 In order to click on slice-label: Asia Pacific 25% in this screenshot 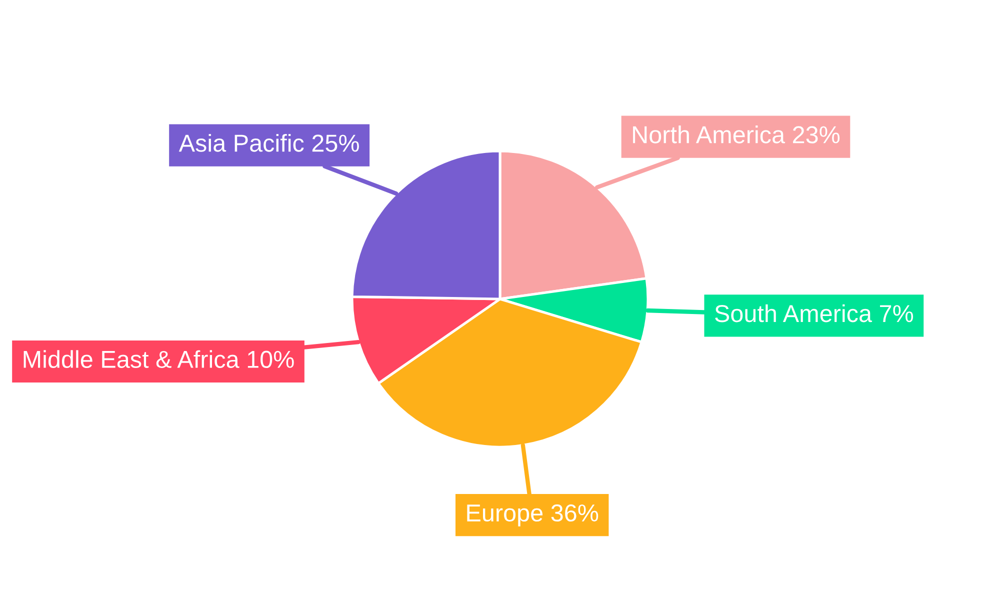, I will do `click(268, 143)`.